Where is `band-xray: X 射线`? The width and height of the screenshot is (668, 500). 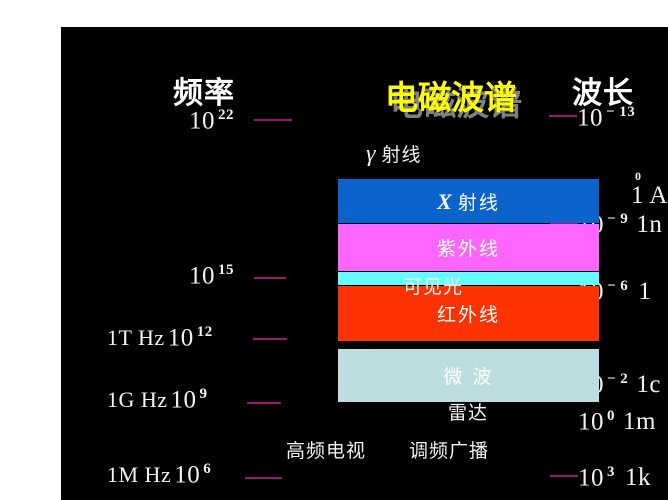
band-xray: X 射线 is located at coordinates (468, 201).